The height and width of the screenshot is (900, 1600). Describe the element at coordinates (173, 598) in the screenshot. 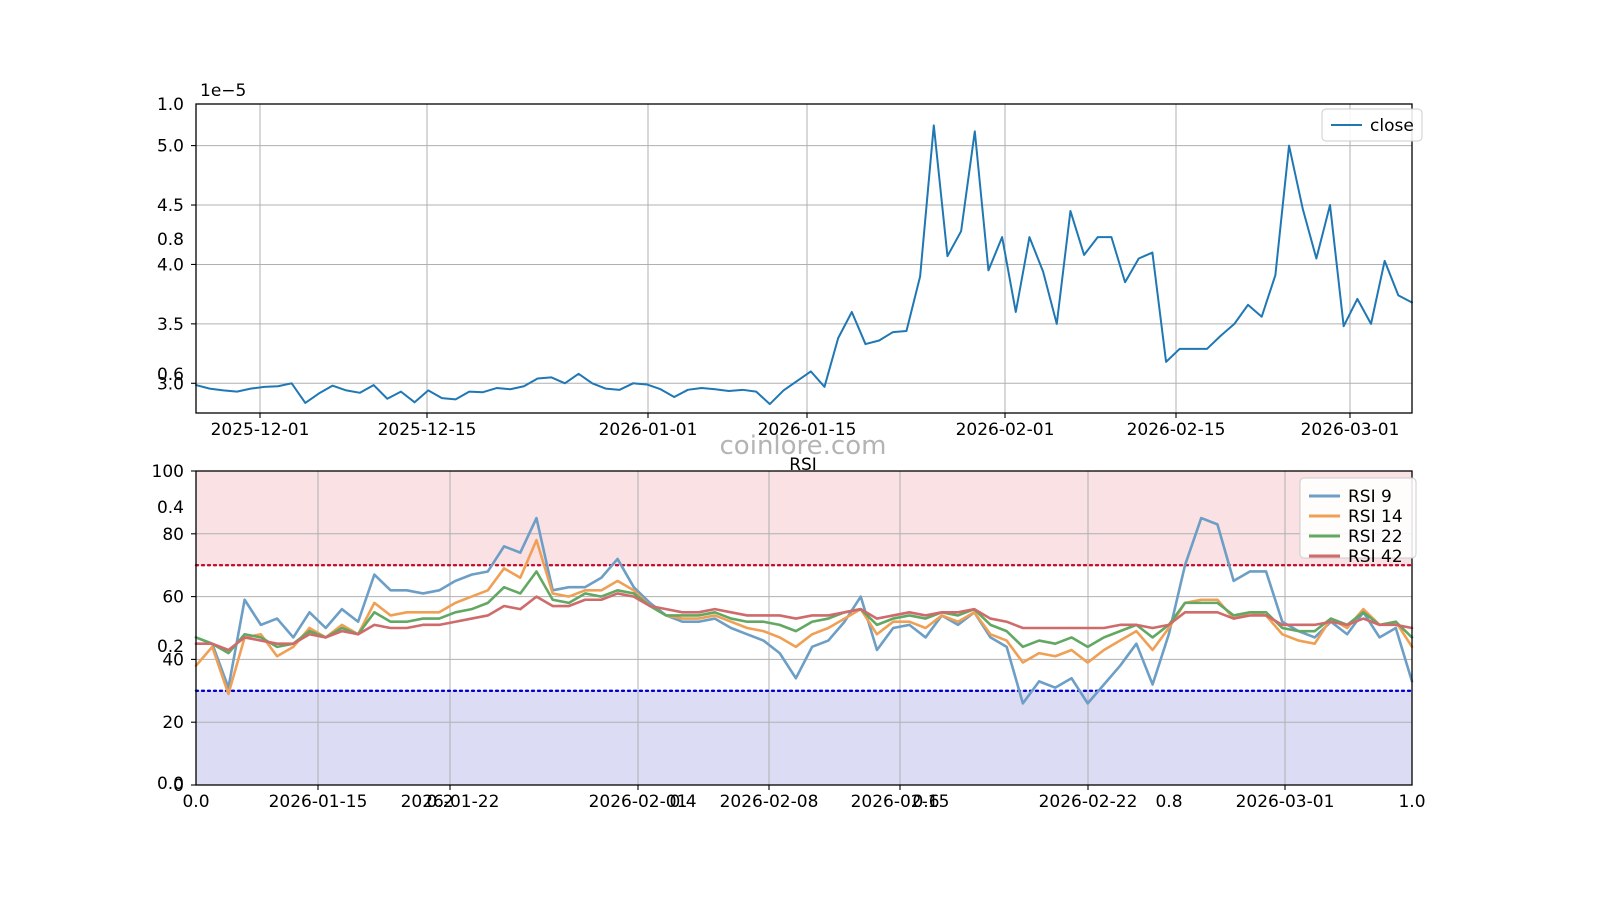

I see `rsi-y-tick-label: 60` at that location.